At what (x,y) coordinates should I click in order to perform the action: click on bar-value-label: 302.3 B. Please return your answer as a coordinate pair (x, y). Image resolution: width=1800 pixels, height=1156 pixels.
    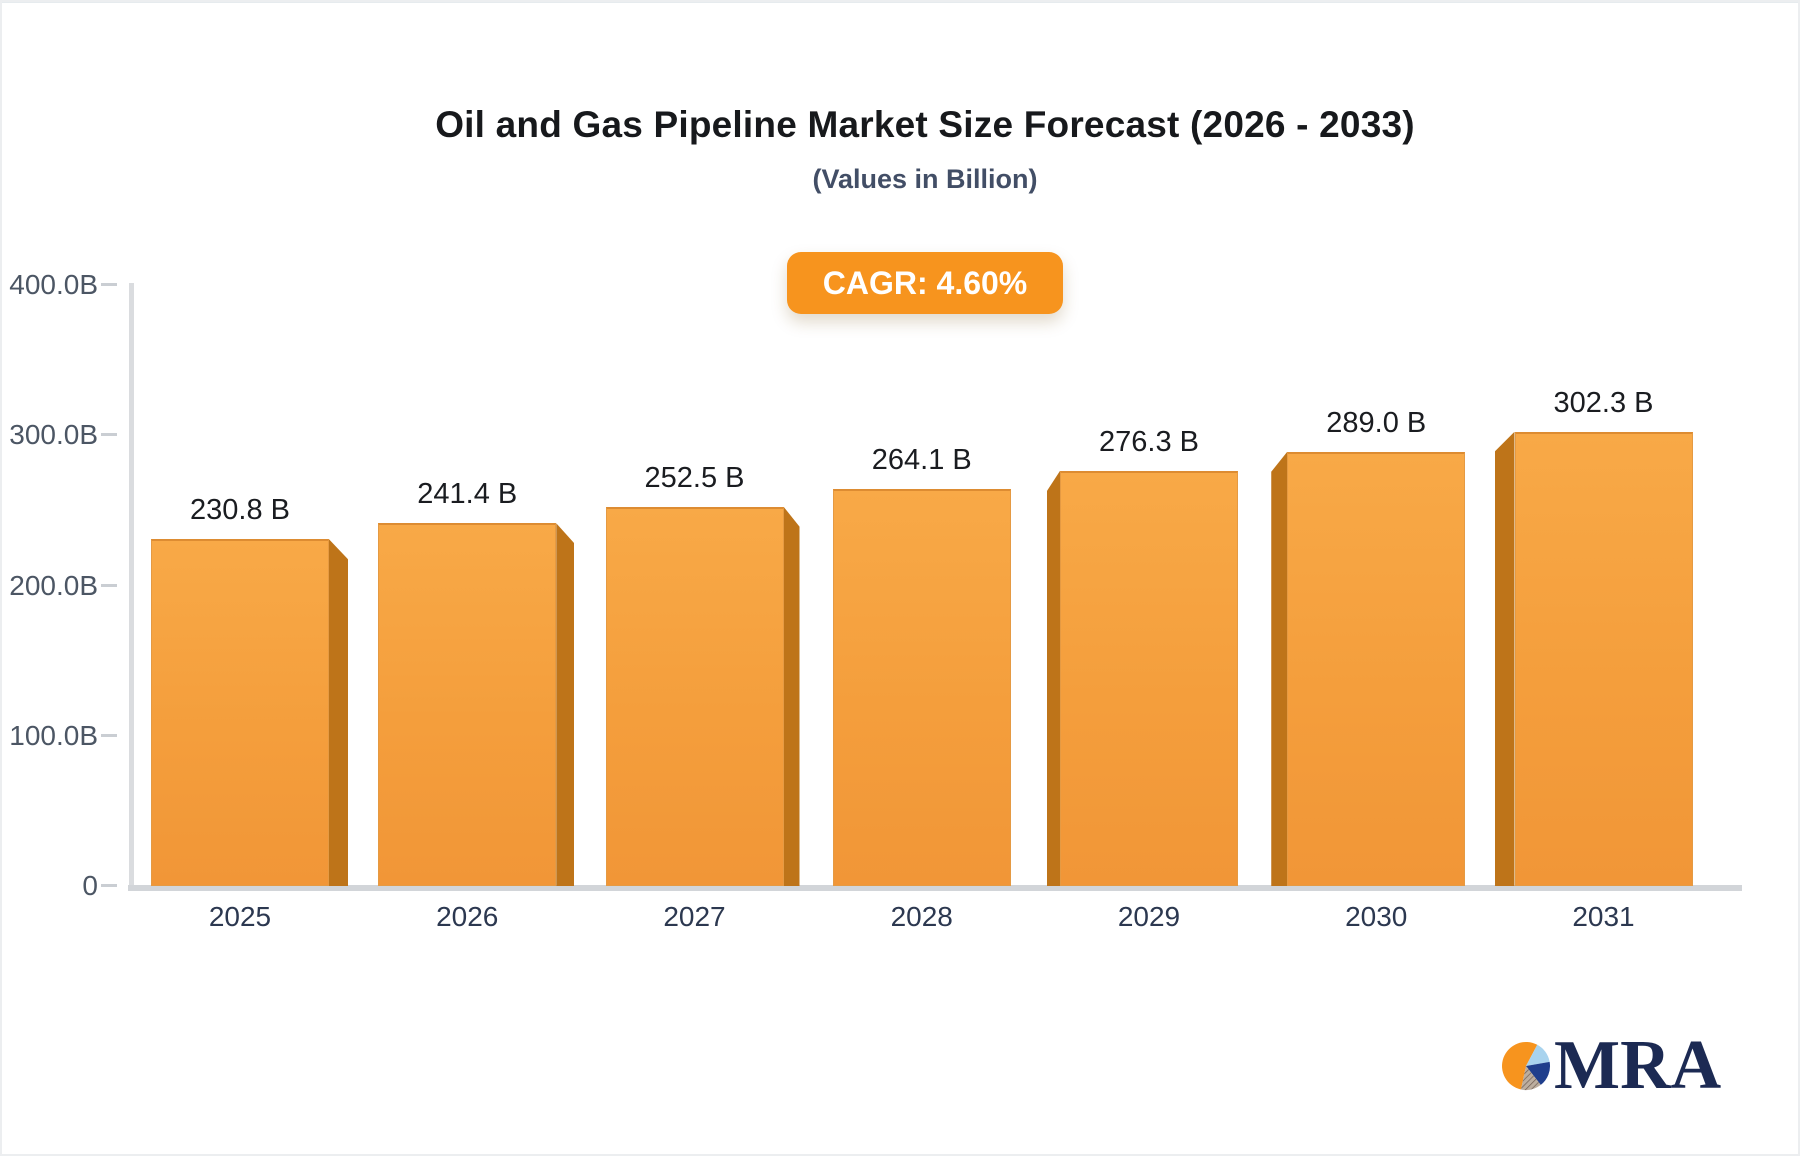
    Looking at the image, I should click on (1603, 402).